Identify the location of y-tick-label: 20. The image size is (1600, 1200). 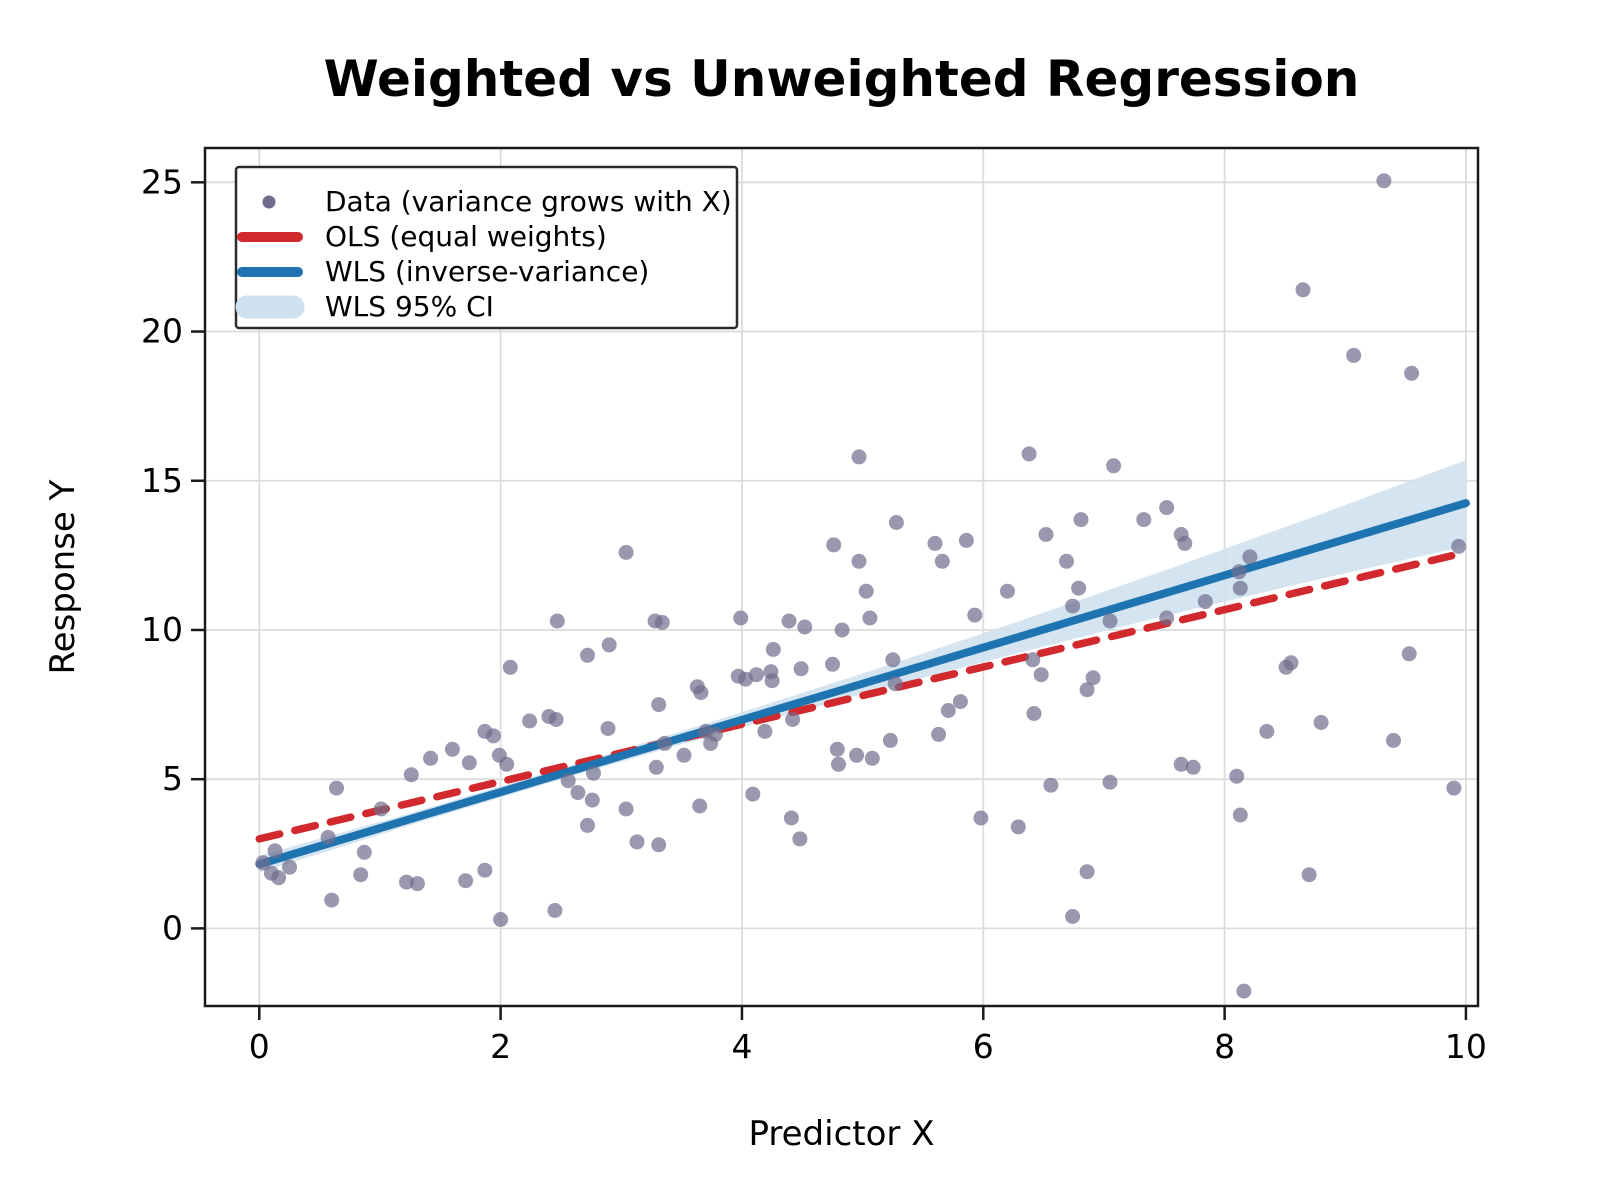
(162, 331).